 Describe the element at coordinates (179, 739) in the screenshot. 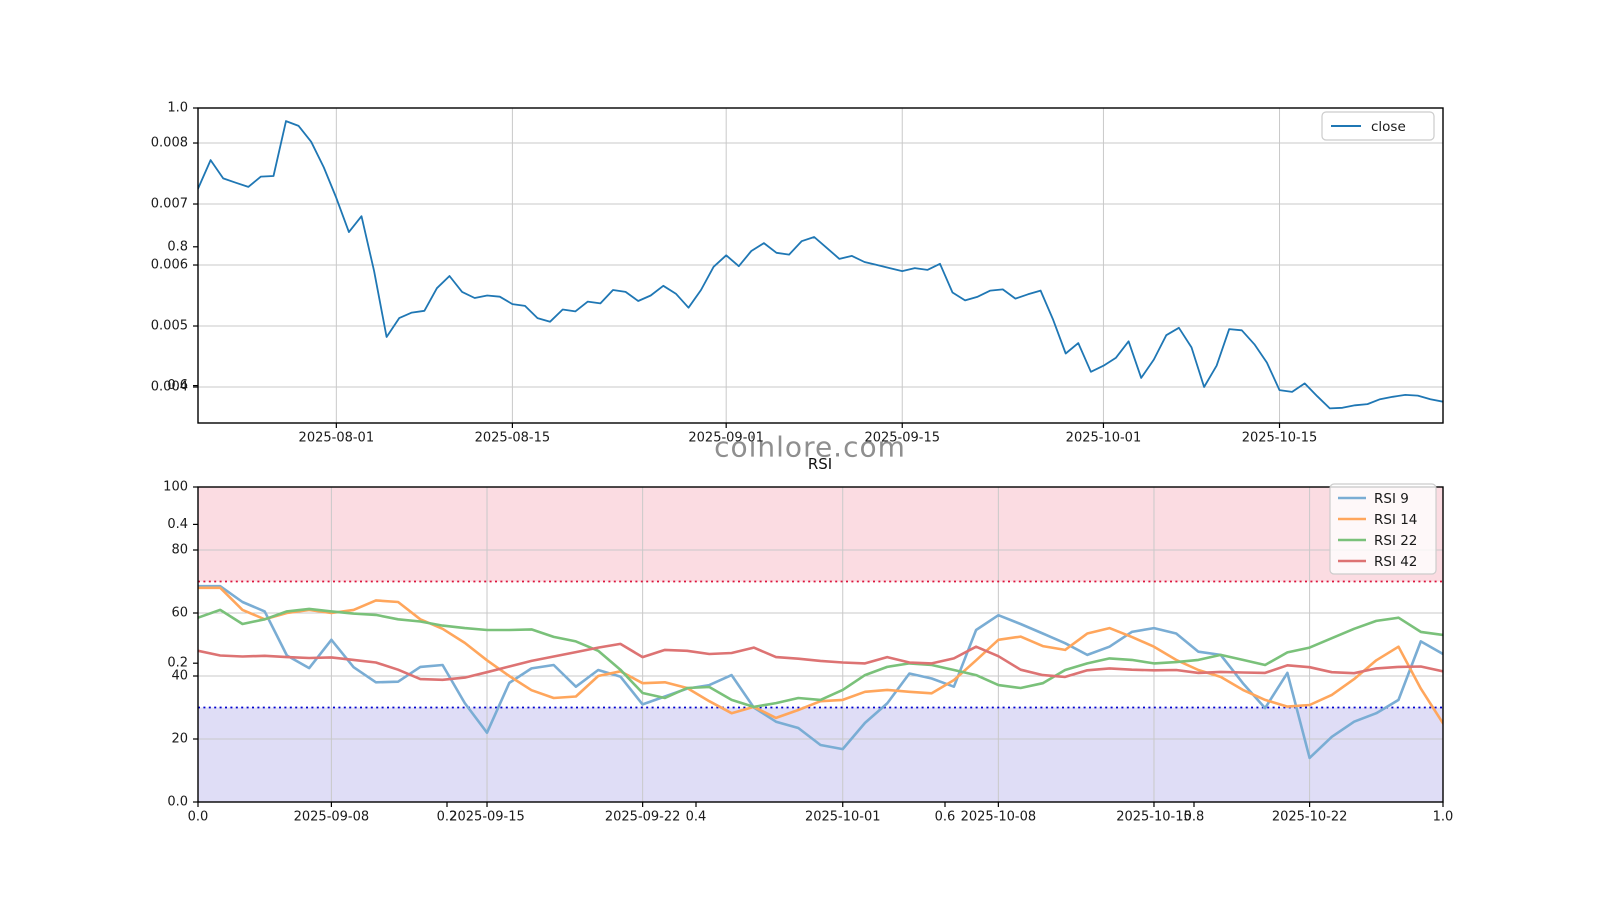

I see `rsi-ytick-label: 20` at that location.